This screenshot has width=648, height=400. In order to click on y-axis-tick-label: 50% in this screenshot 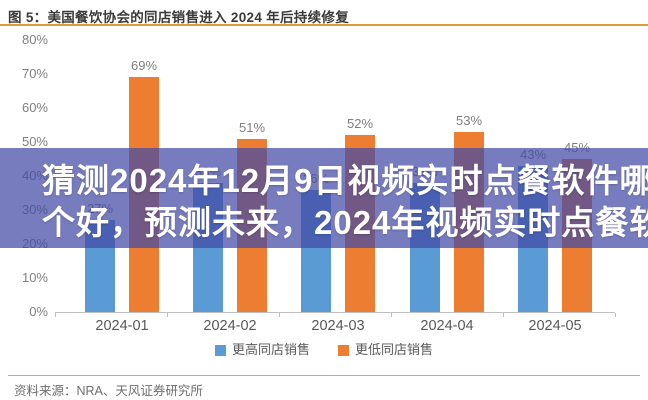, I will do `click(34, 141)`.